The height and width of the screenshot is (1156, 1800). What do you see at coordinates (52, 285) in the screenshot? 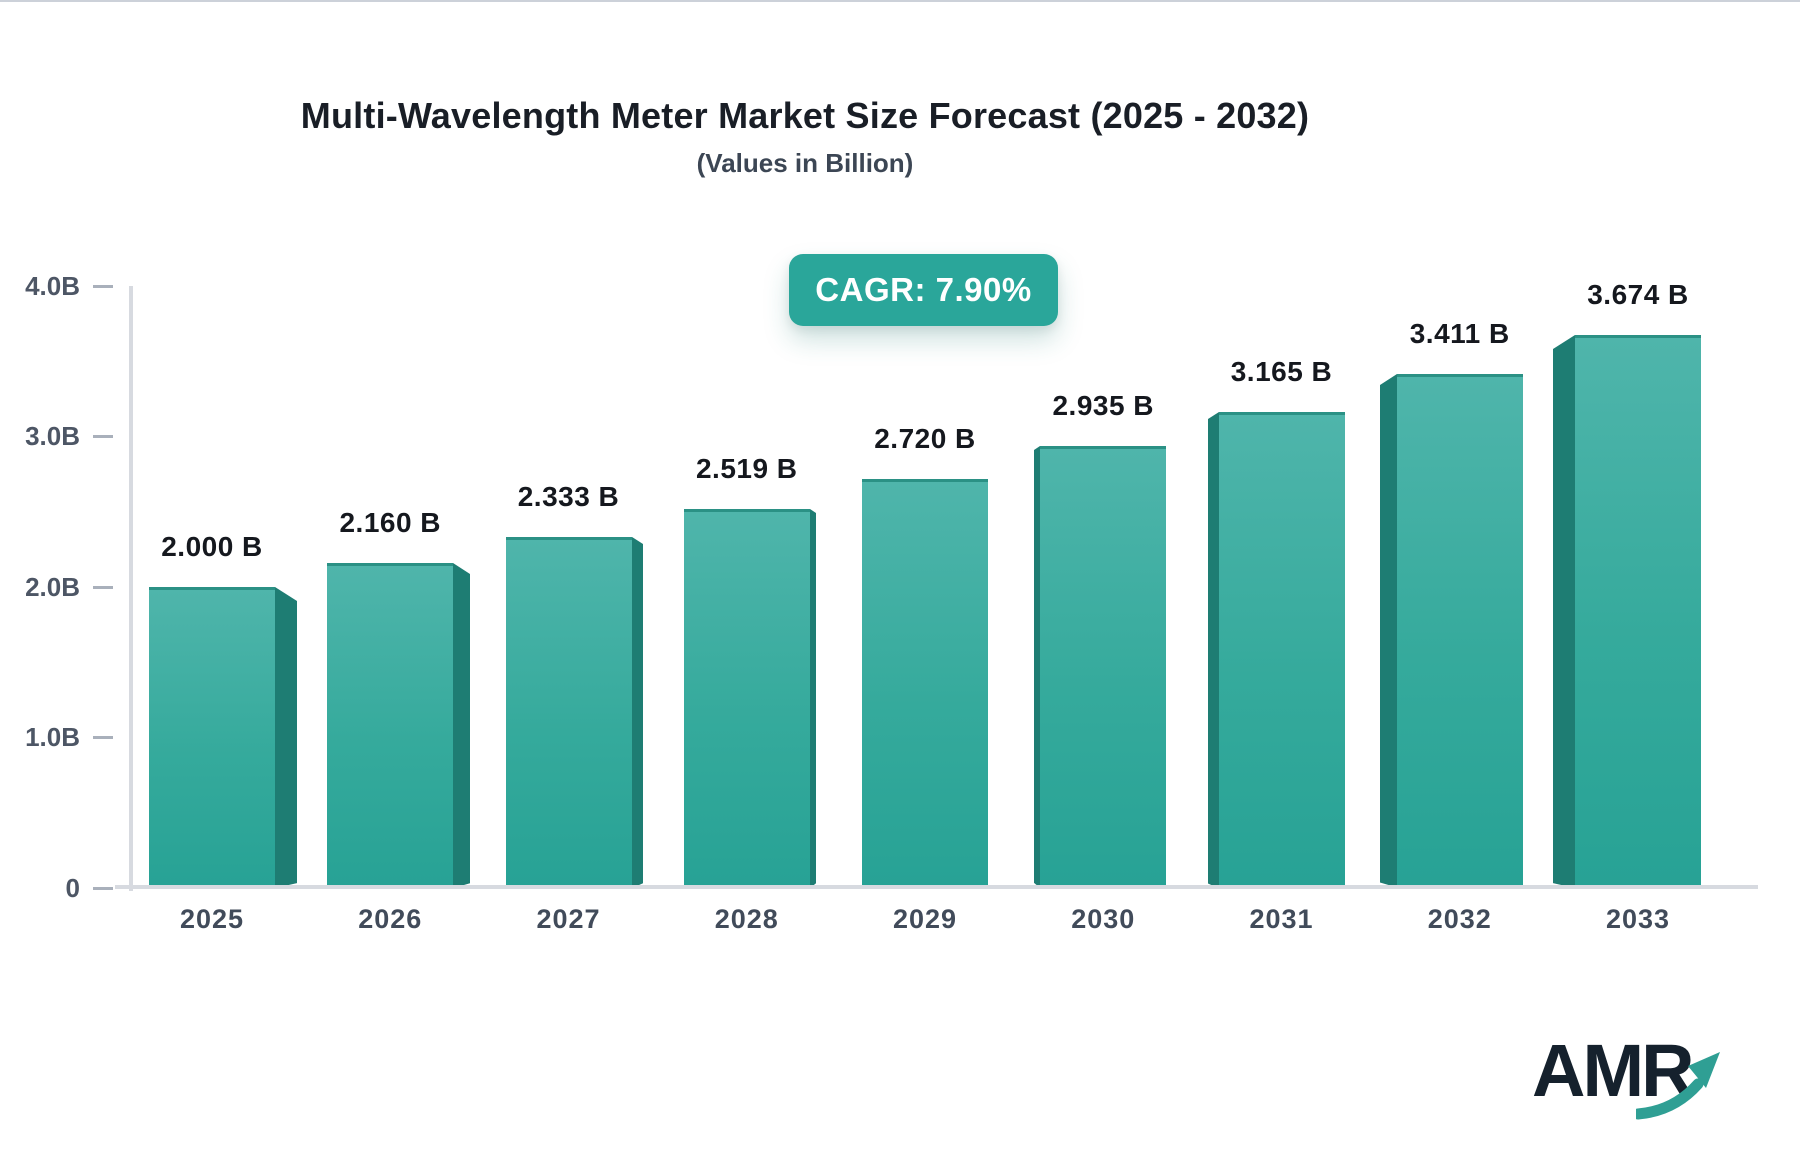
I see `y-tick-label: 4.0B` at bounding box center [52, 285].